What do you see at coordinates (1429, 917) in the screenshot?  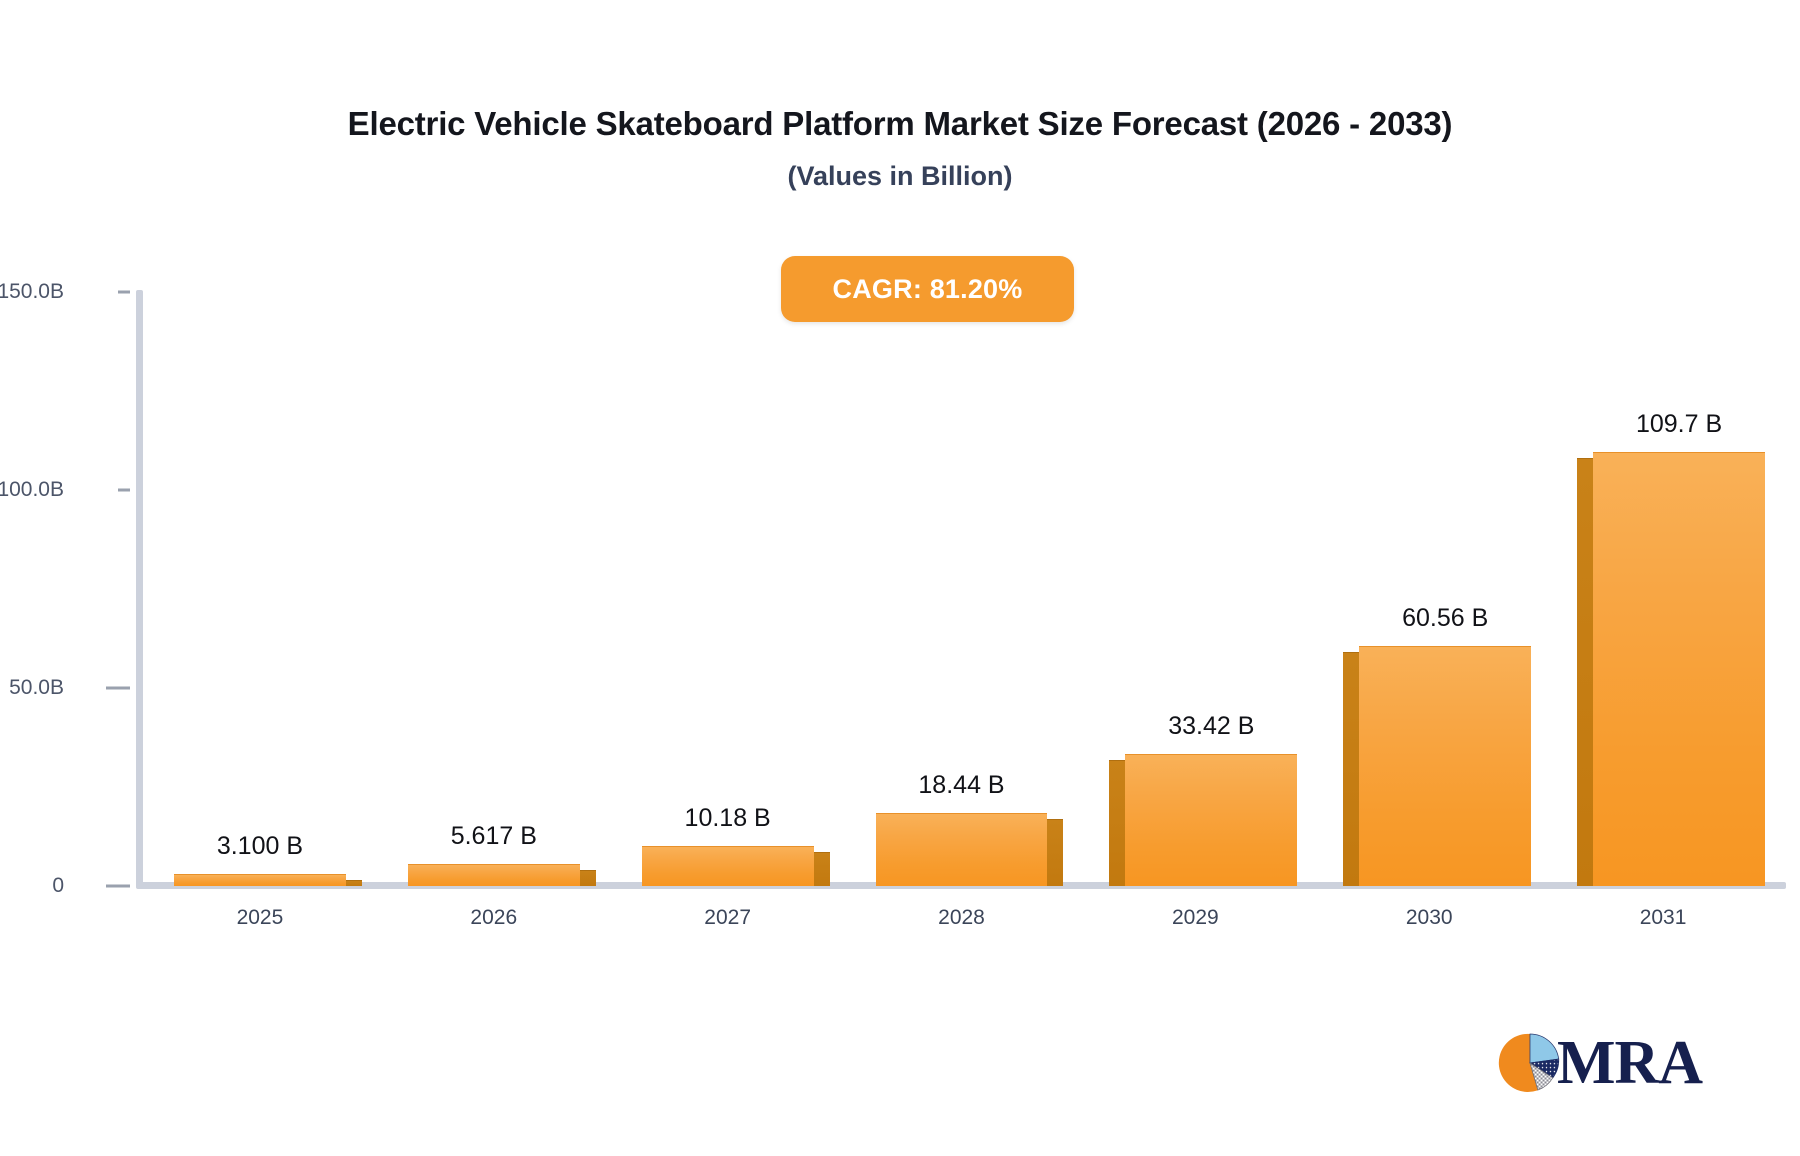 I see `x-tick-label: 2030` at bounding box center [1429, 917].